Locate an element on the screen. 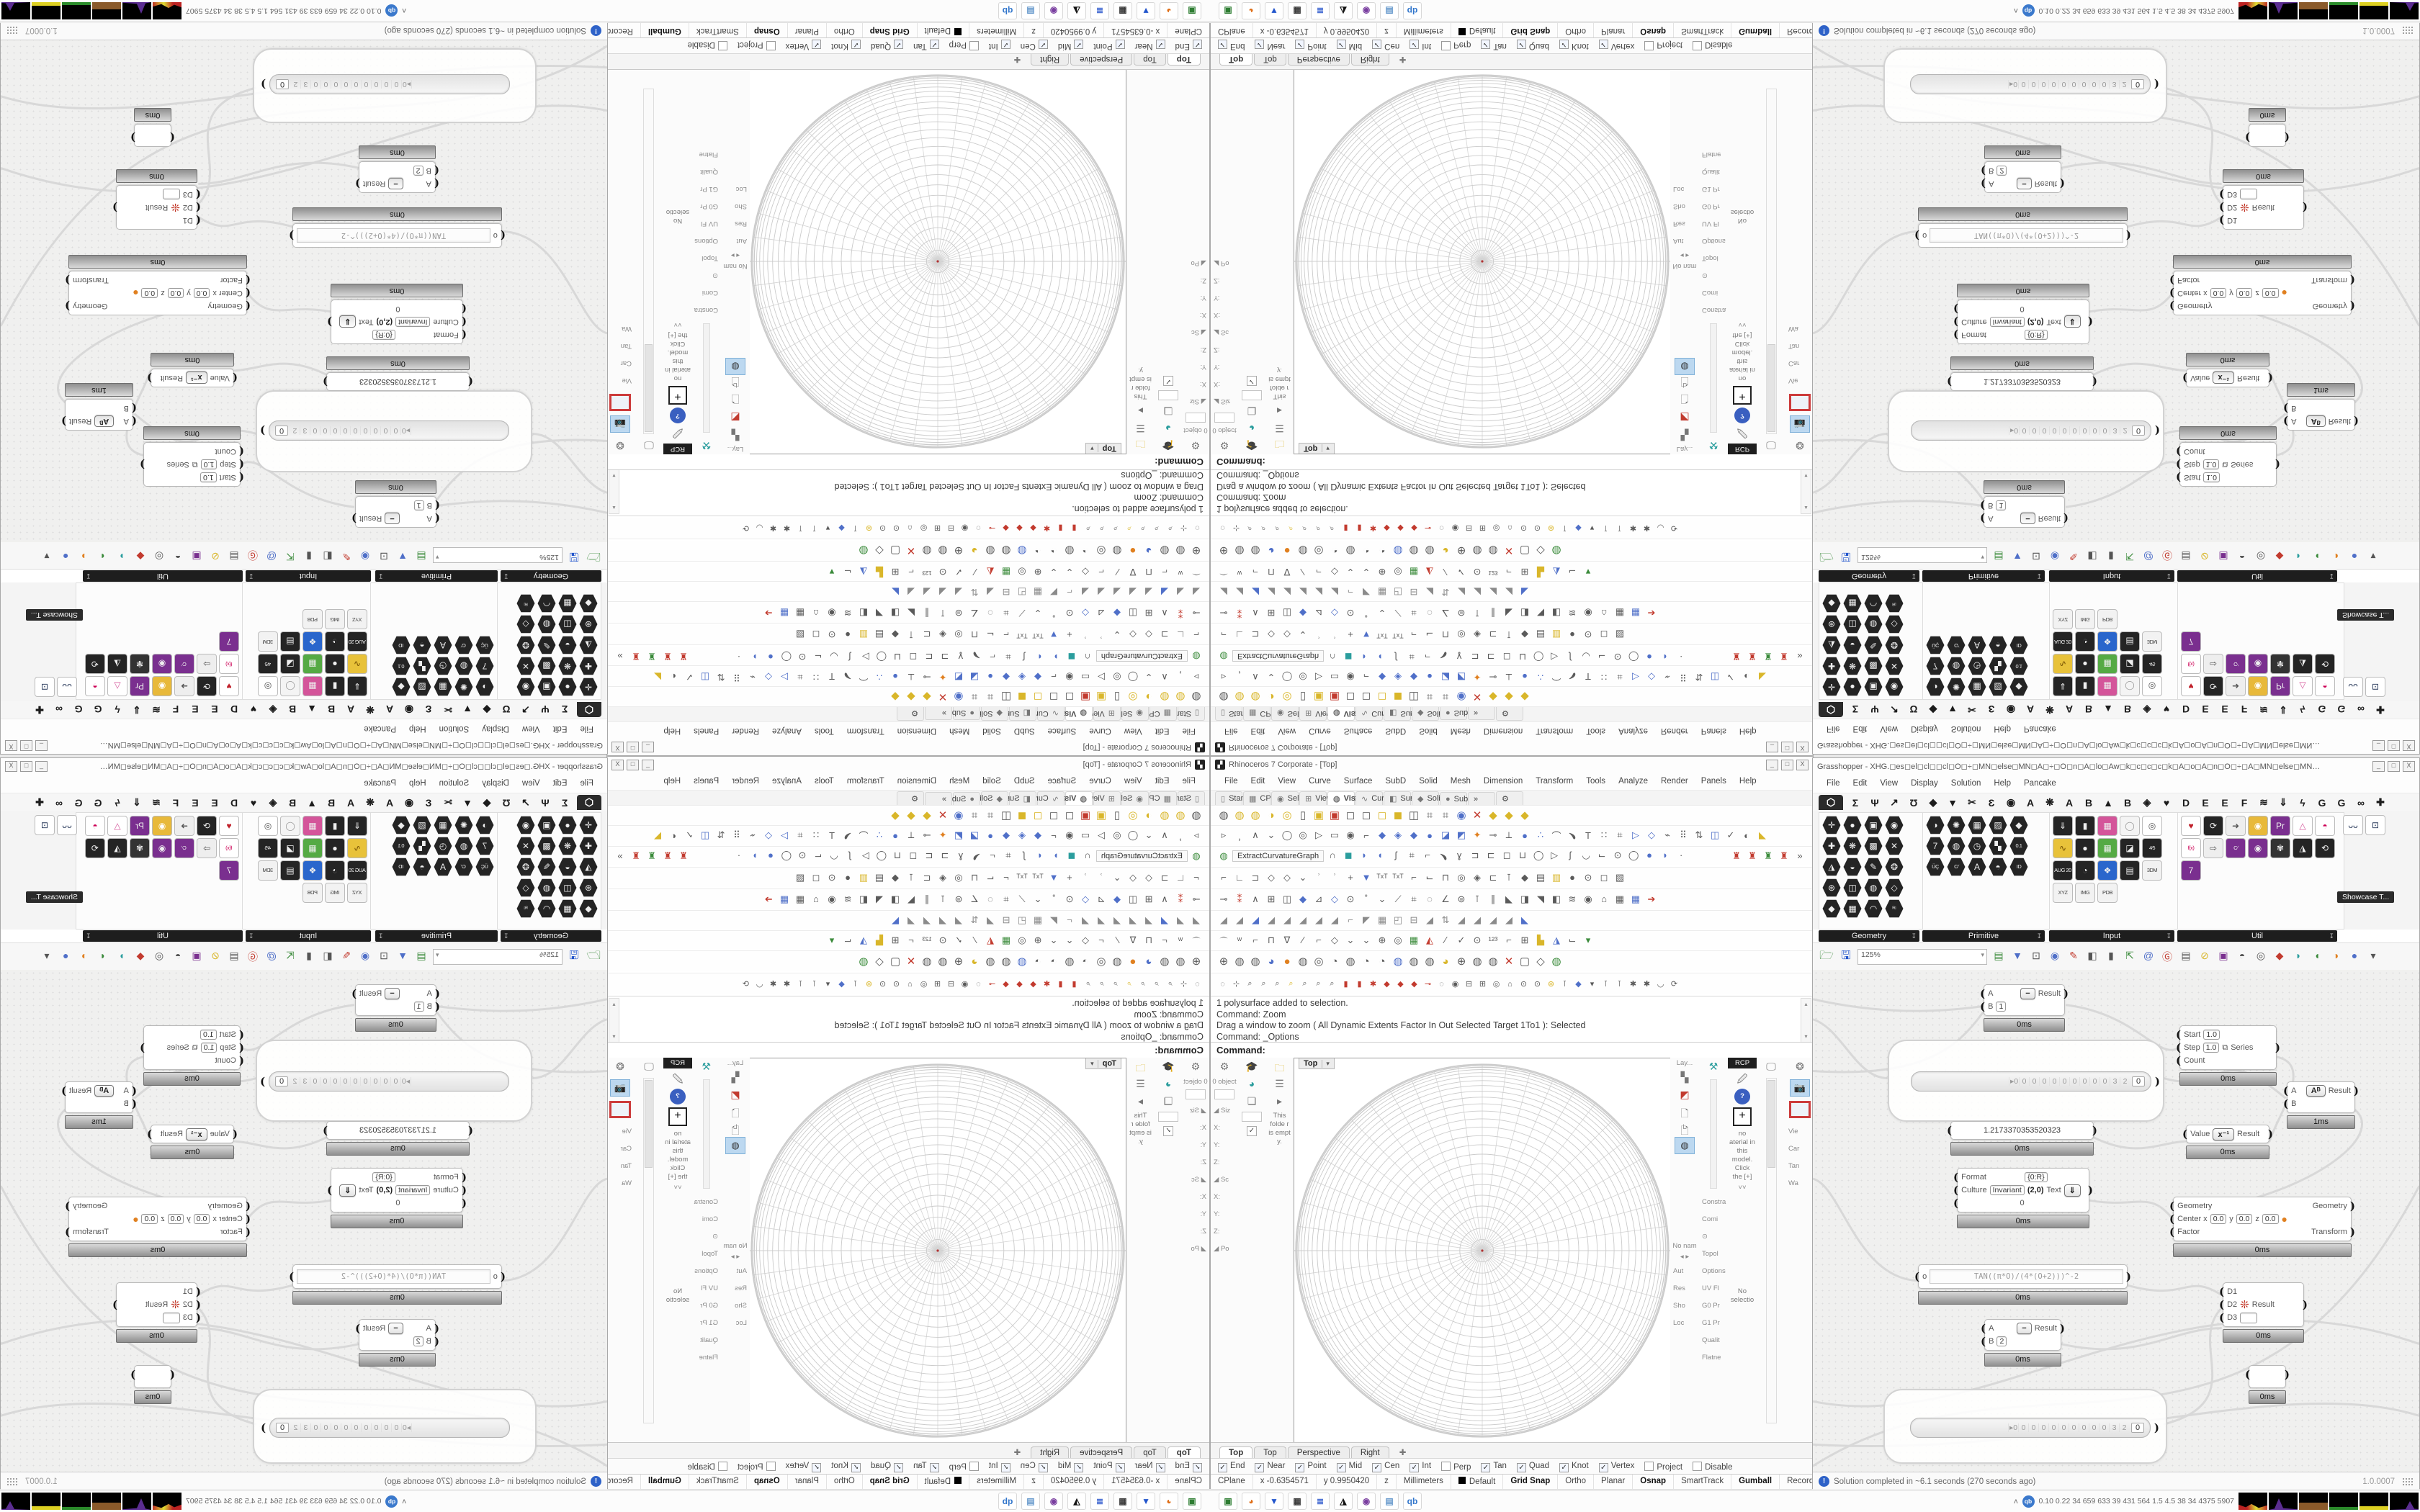 Image resolution: width=2420 pixels, height=1512 pixels. toolbar-icon: ▧ is located at coordinates (1620, 635).